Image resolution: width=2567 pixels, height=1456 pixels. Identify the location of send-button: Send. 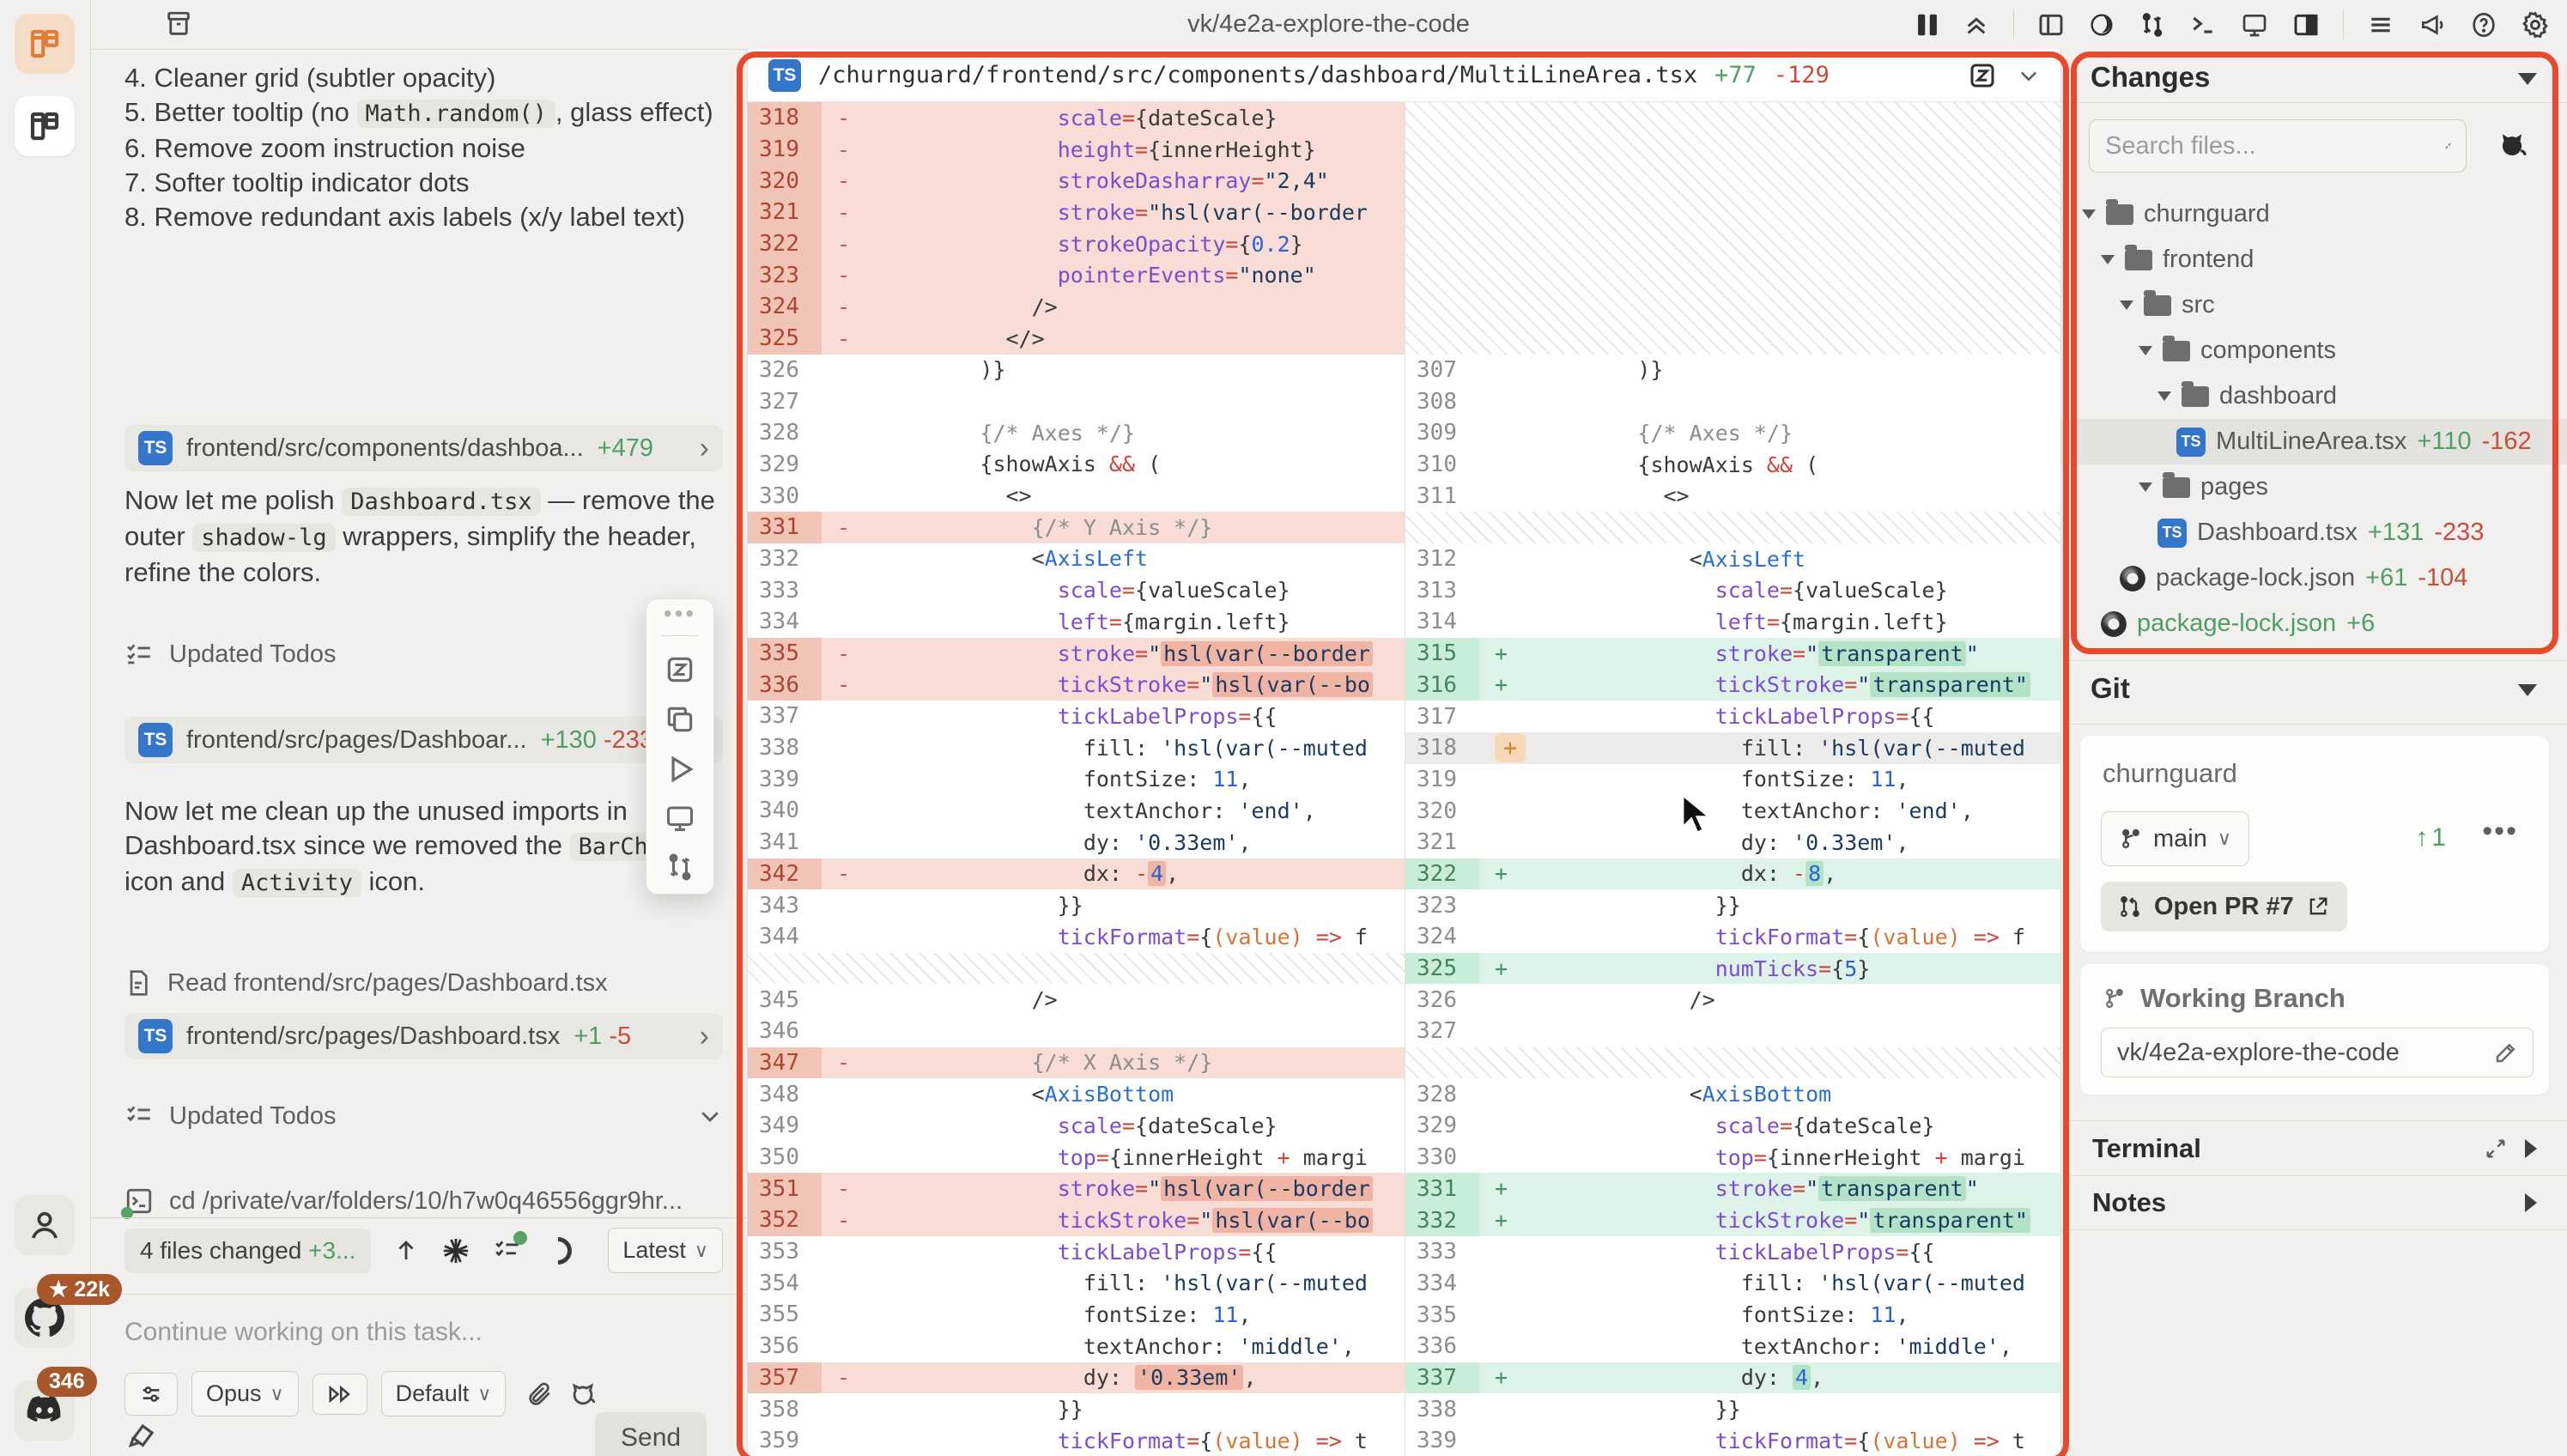
(651, 1434).